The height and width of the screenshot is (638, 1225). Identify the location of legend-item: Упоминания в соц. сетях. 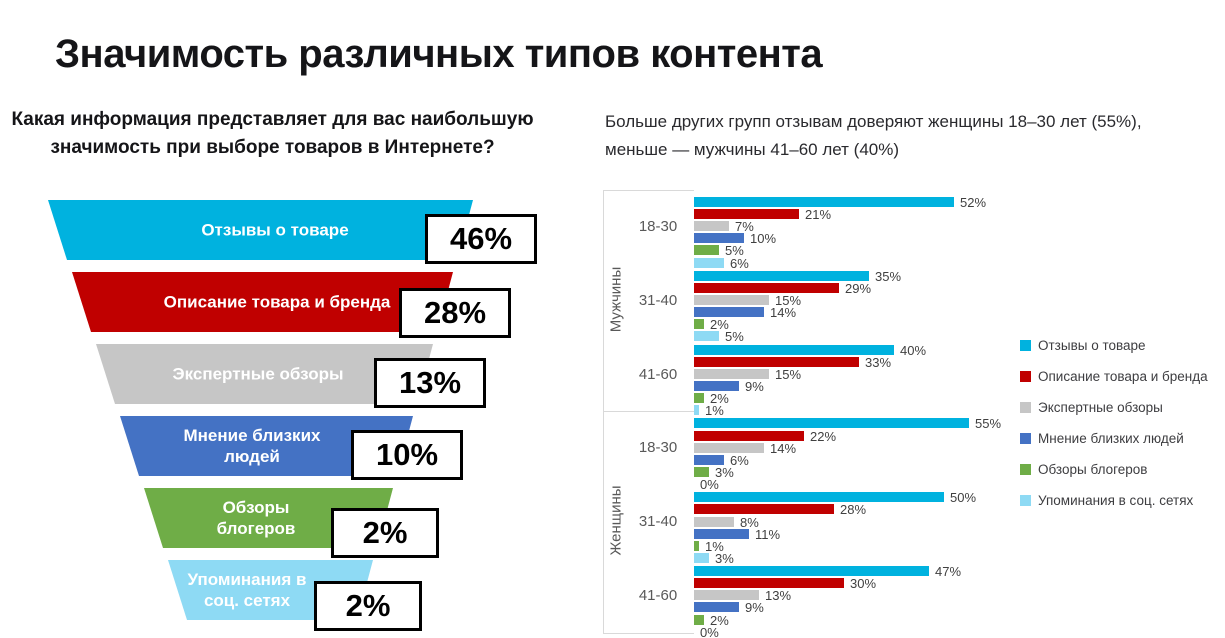
(1114, 500).